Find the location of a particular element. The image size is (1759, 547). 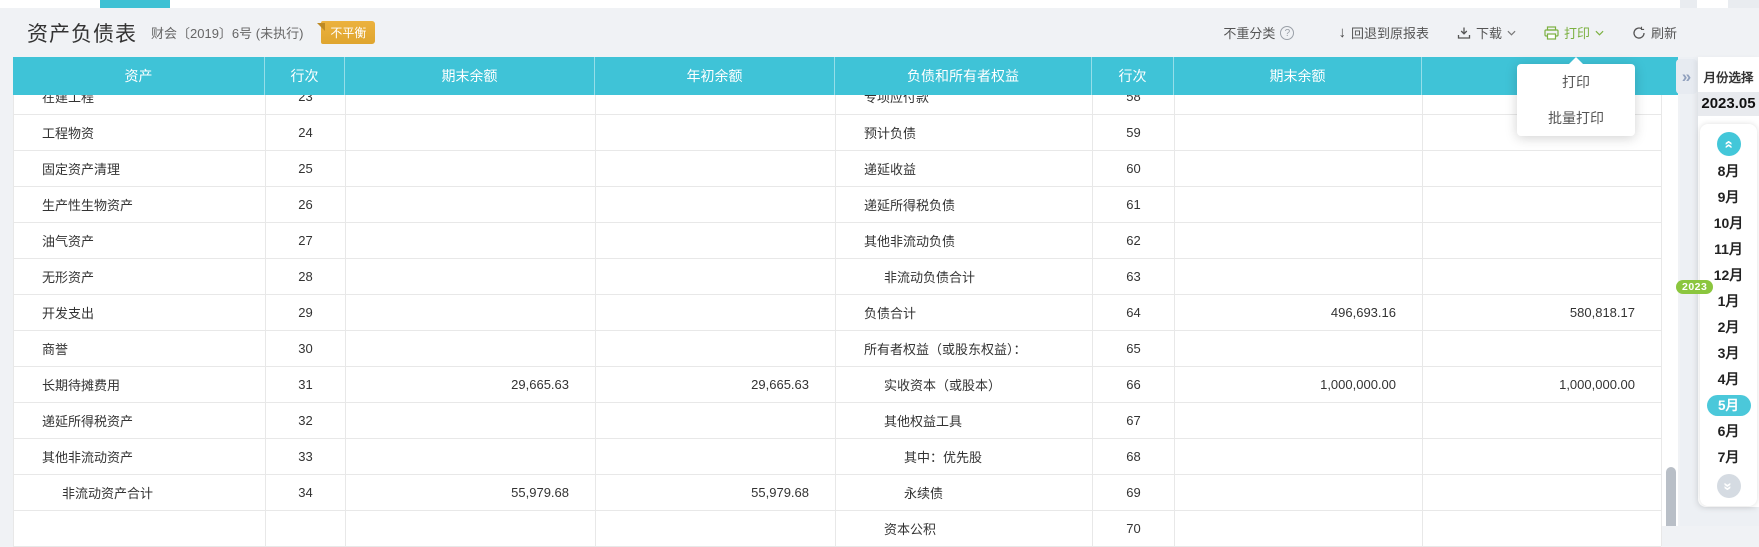

month-item-5月: 5月 is located at coordinates (1728, 405).